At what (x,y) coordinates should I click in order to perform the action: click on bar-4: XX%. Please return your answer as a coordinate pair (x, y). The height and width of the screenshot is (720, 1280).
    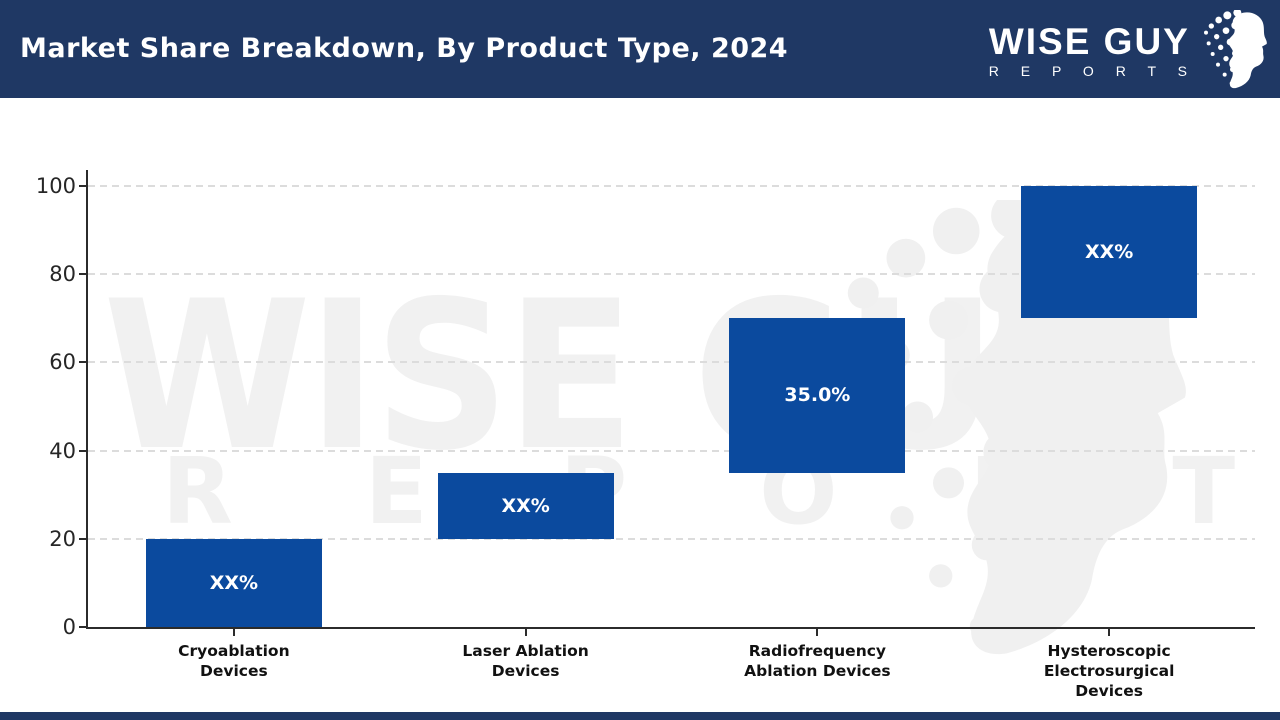
    Looking at the image, I should click on (1109, 252).